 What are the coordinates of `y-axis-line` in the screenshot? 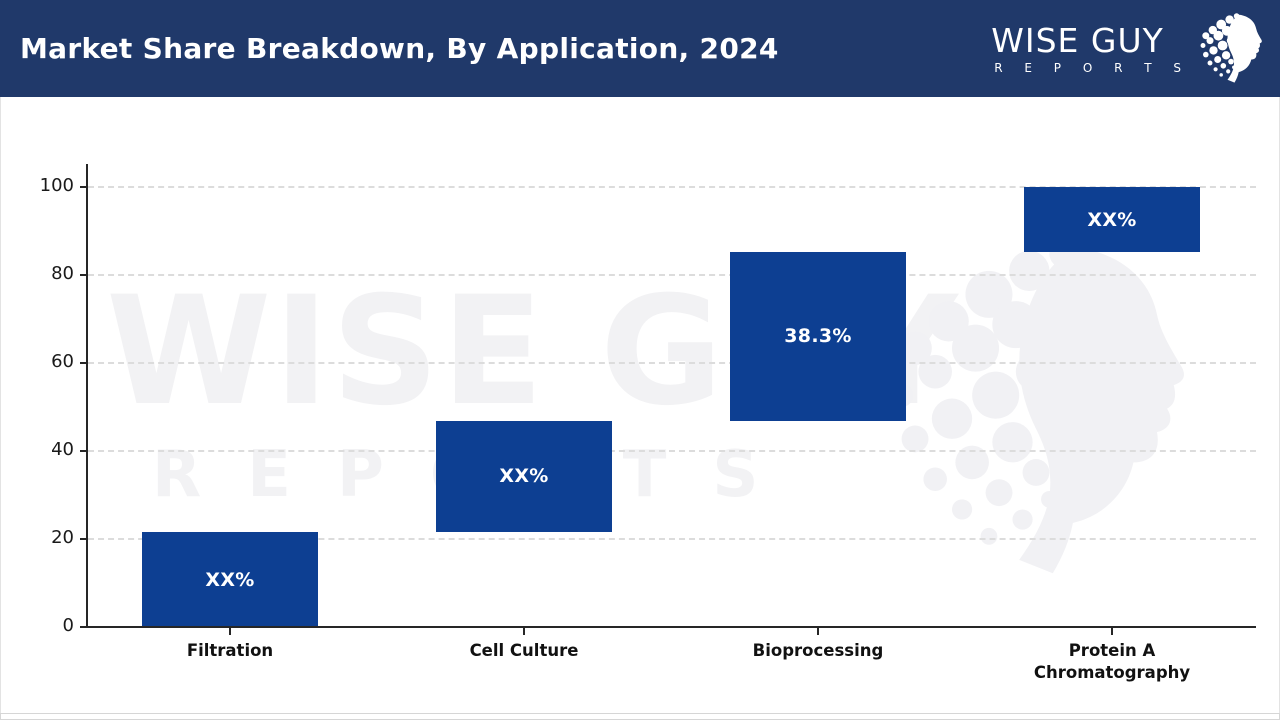 It's located at (87, 395).